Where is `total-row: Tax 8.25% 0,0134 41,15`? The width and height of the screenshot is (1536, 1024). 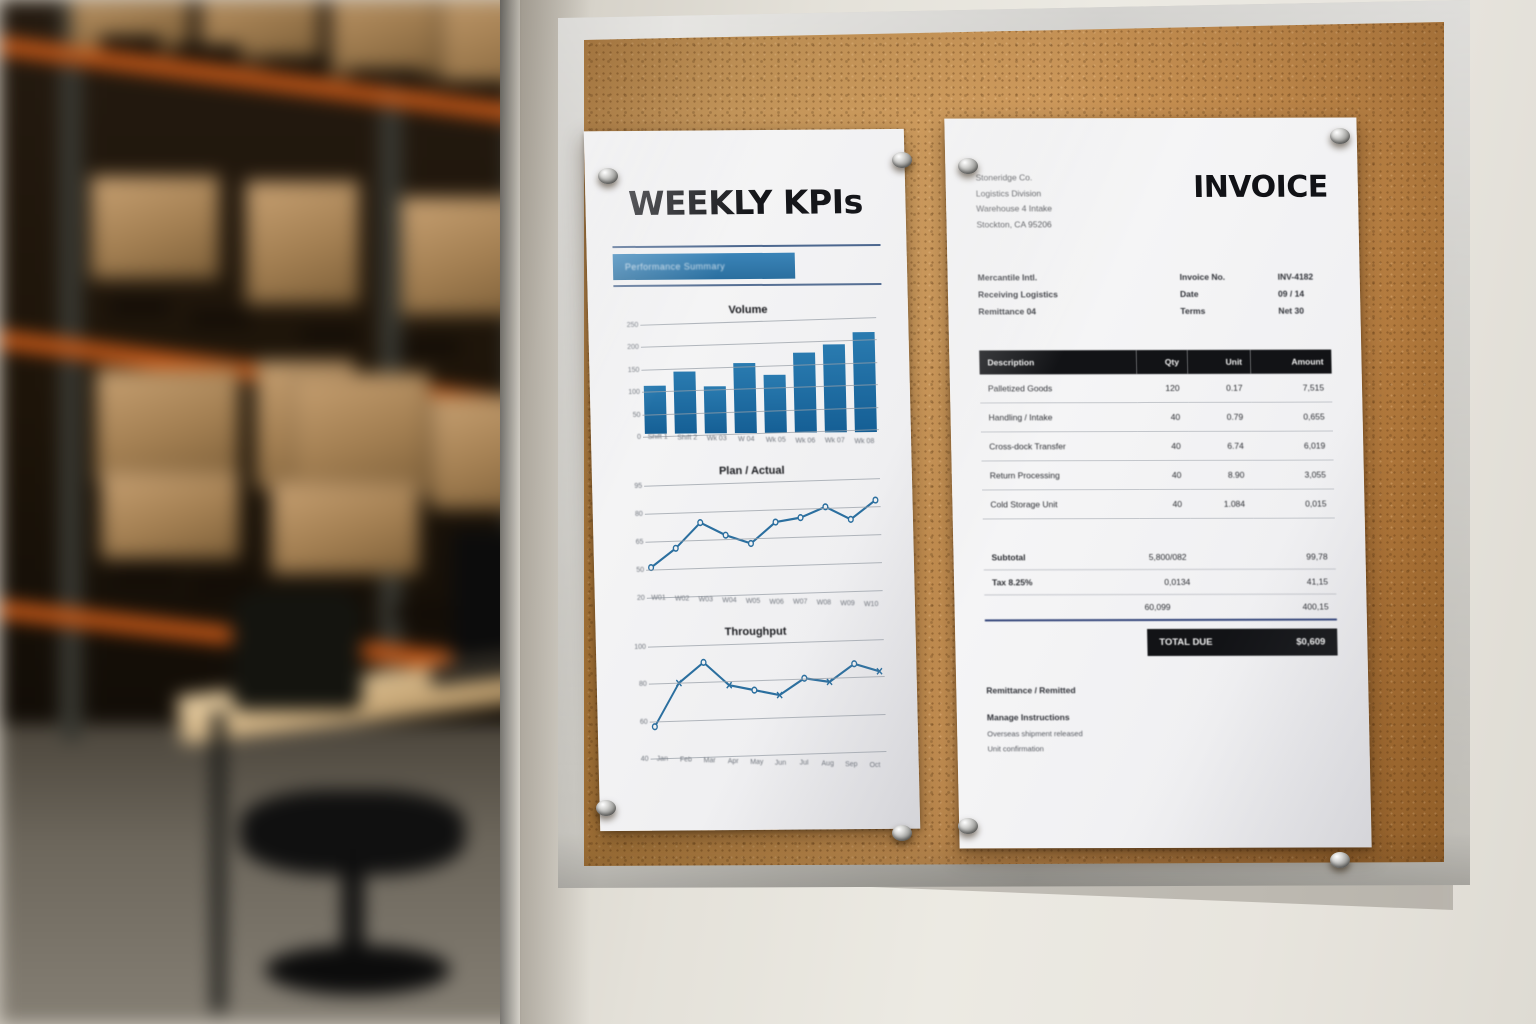
total-row: Tax 8.25% 0,0134 41,15 is located at coordinates (1160, 582).